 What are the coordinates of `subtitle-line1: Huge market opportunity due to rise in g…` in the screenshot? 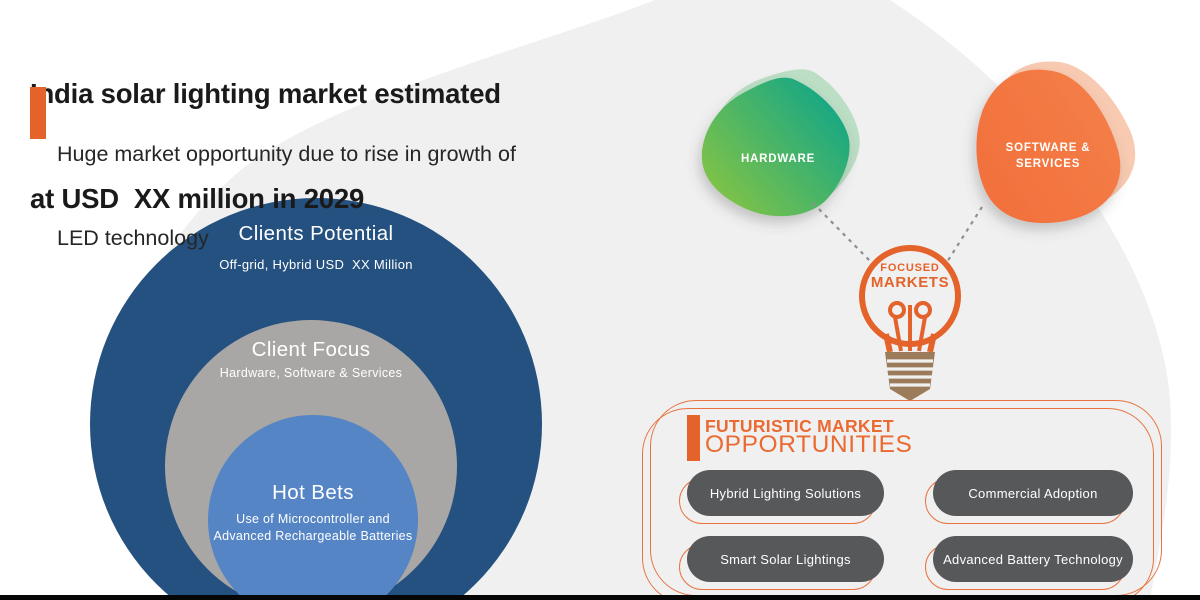 It's located at (286, 154).